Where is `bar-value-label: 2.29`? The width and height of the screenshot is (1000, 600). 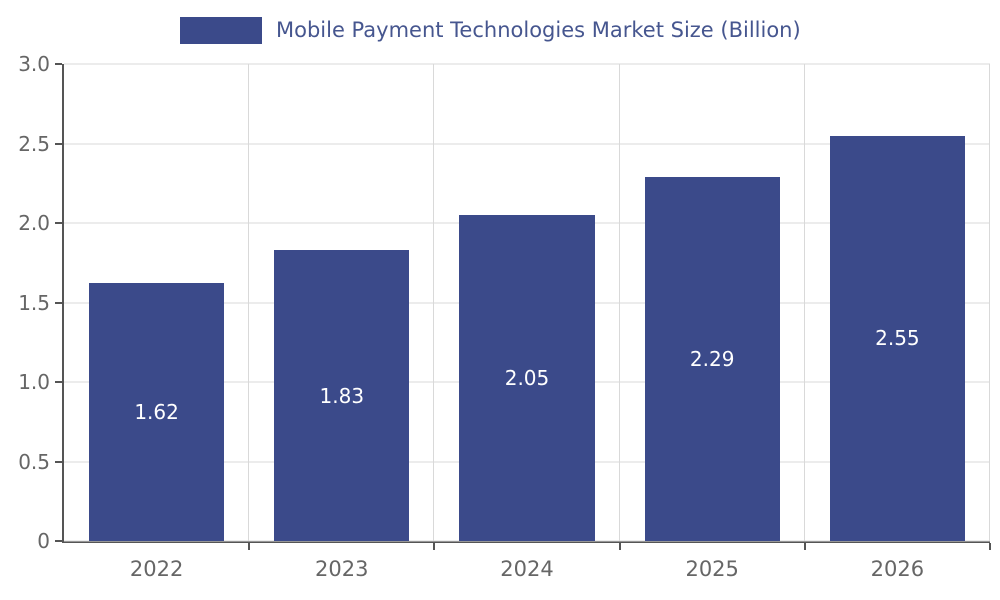
bar-value-label: 2.29 is located at coordinates (712, 358).